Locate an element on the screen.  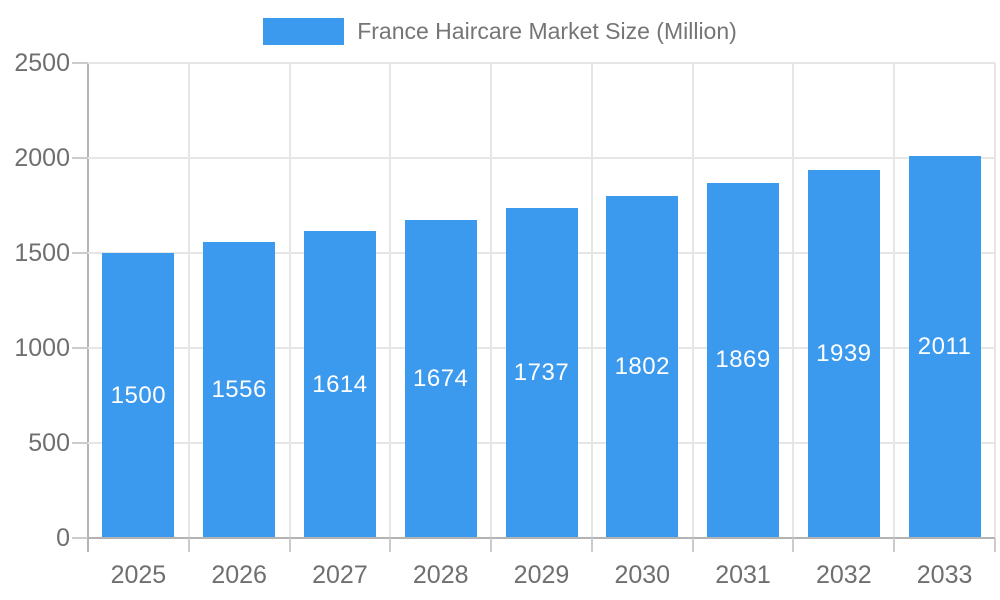
y-tick-mark-2000 is located at coordinates (80, 158).